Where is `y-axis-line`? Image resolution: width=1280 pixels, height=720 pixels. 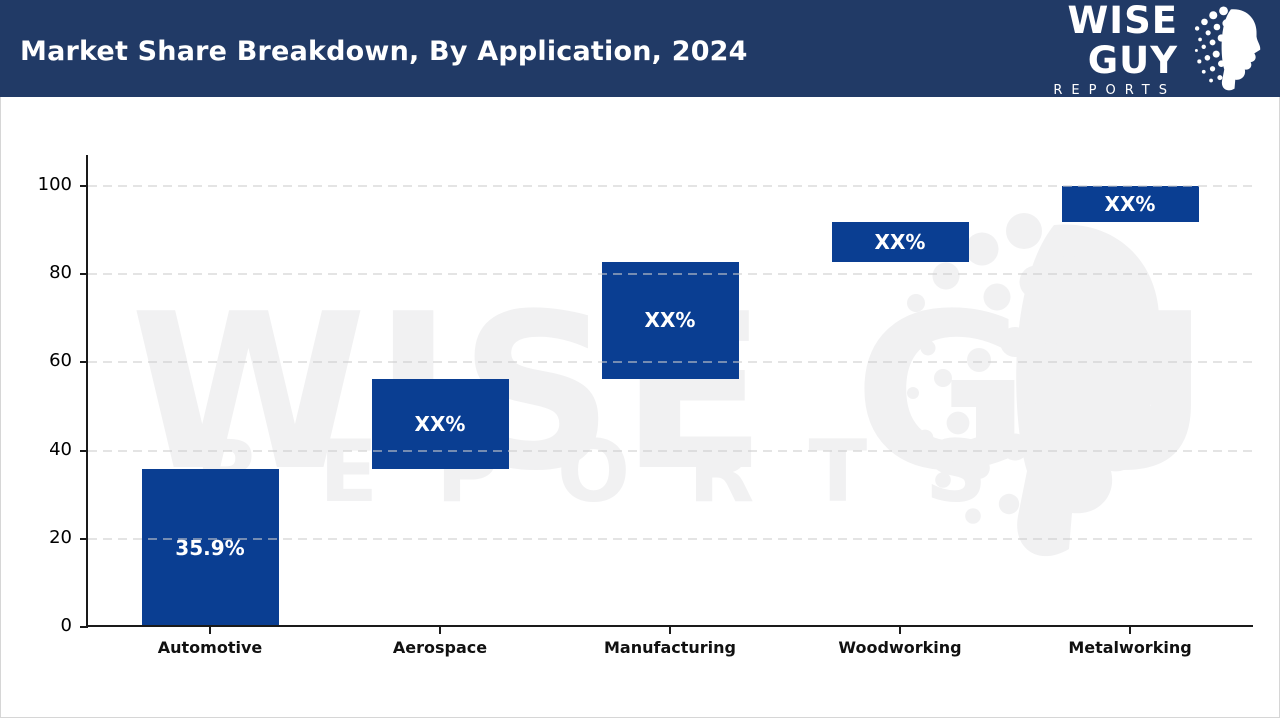 y-axis-line is located at coordinates (87, 391).